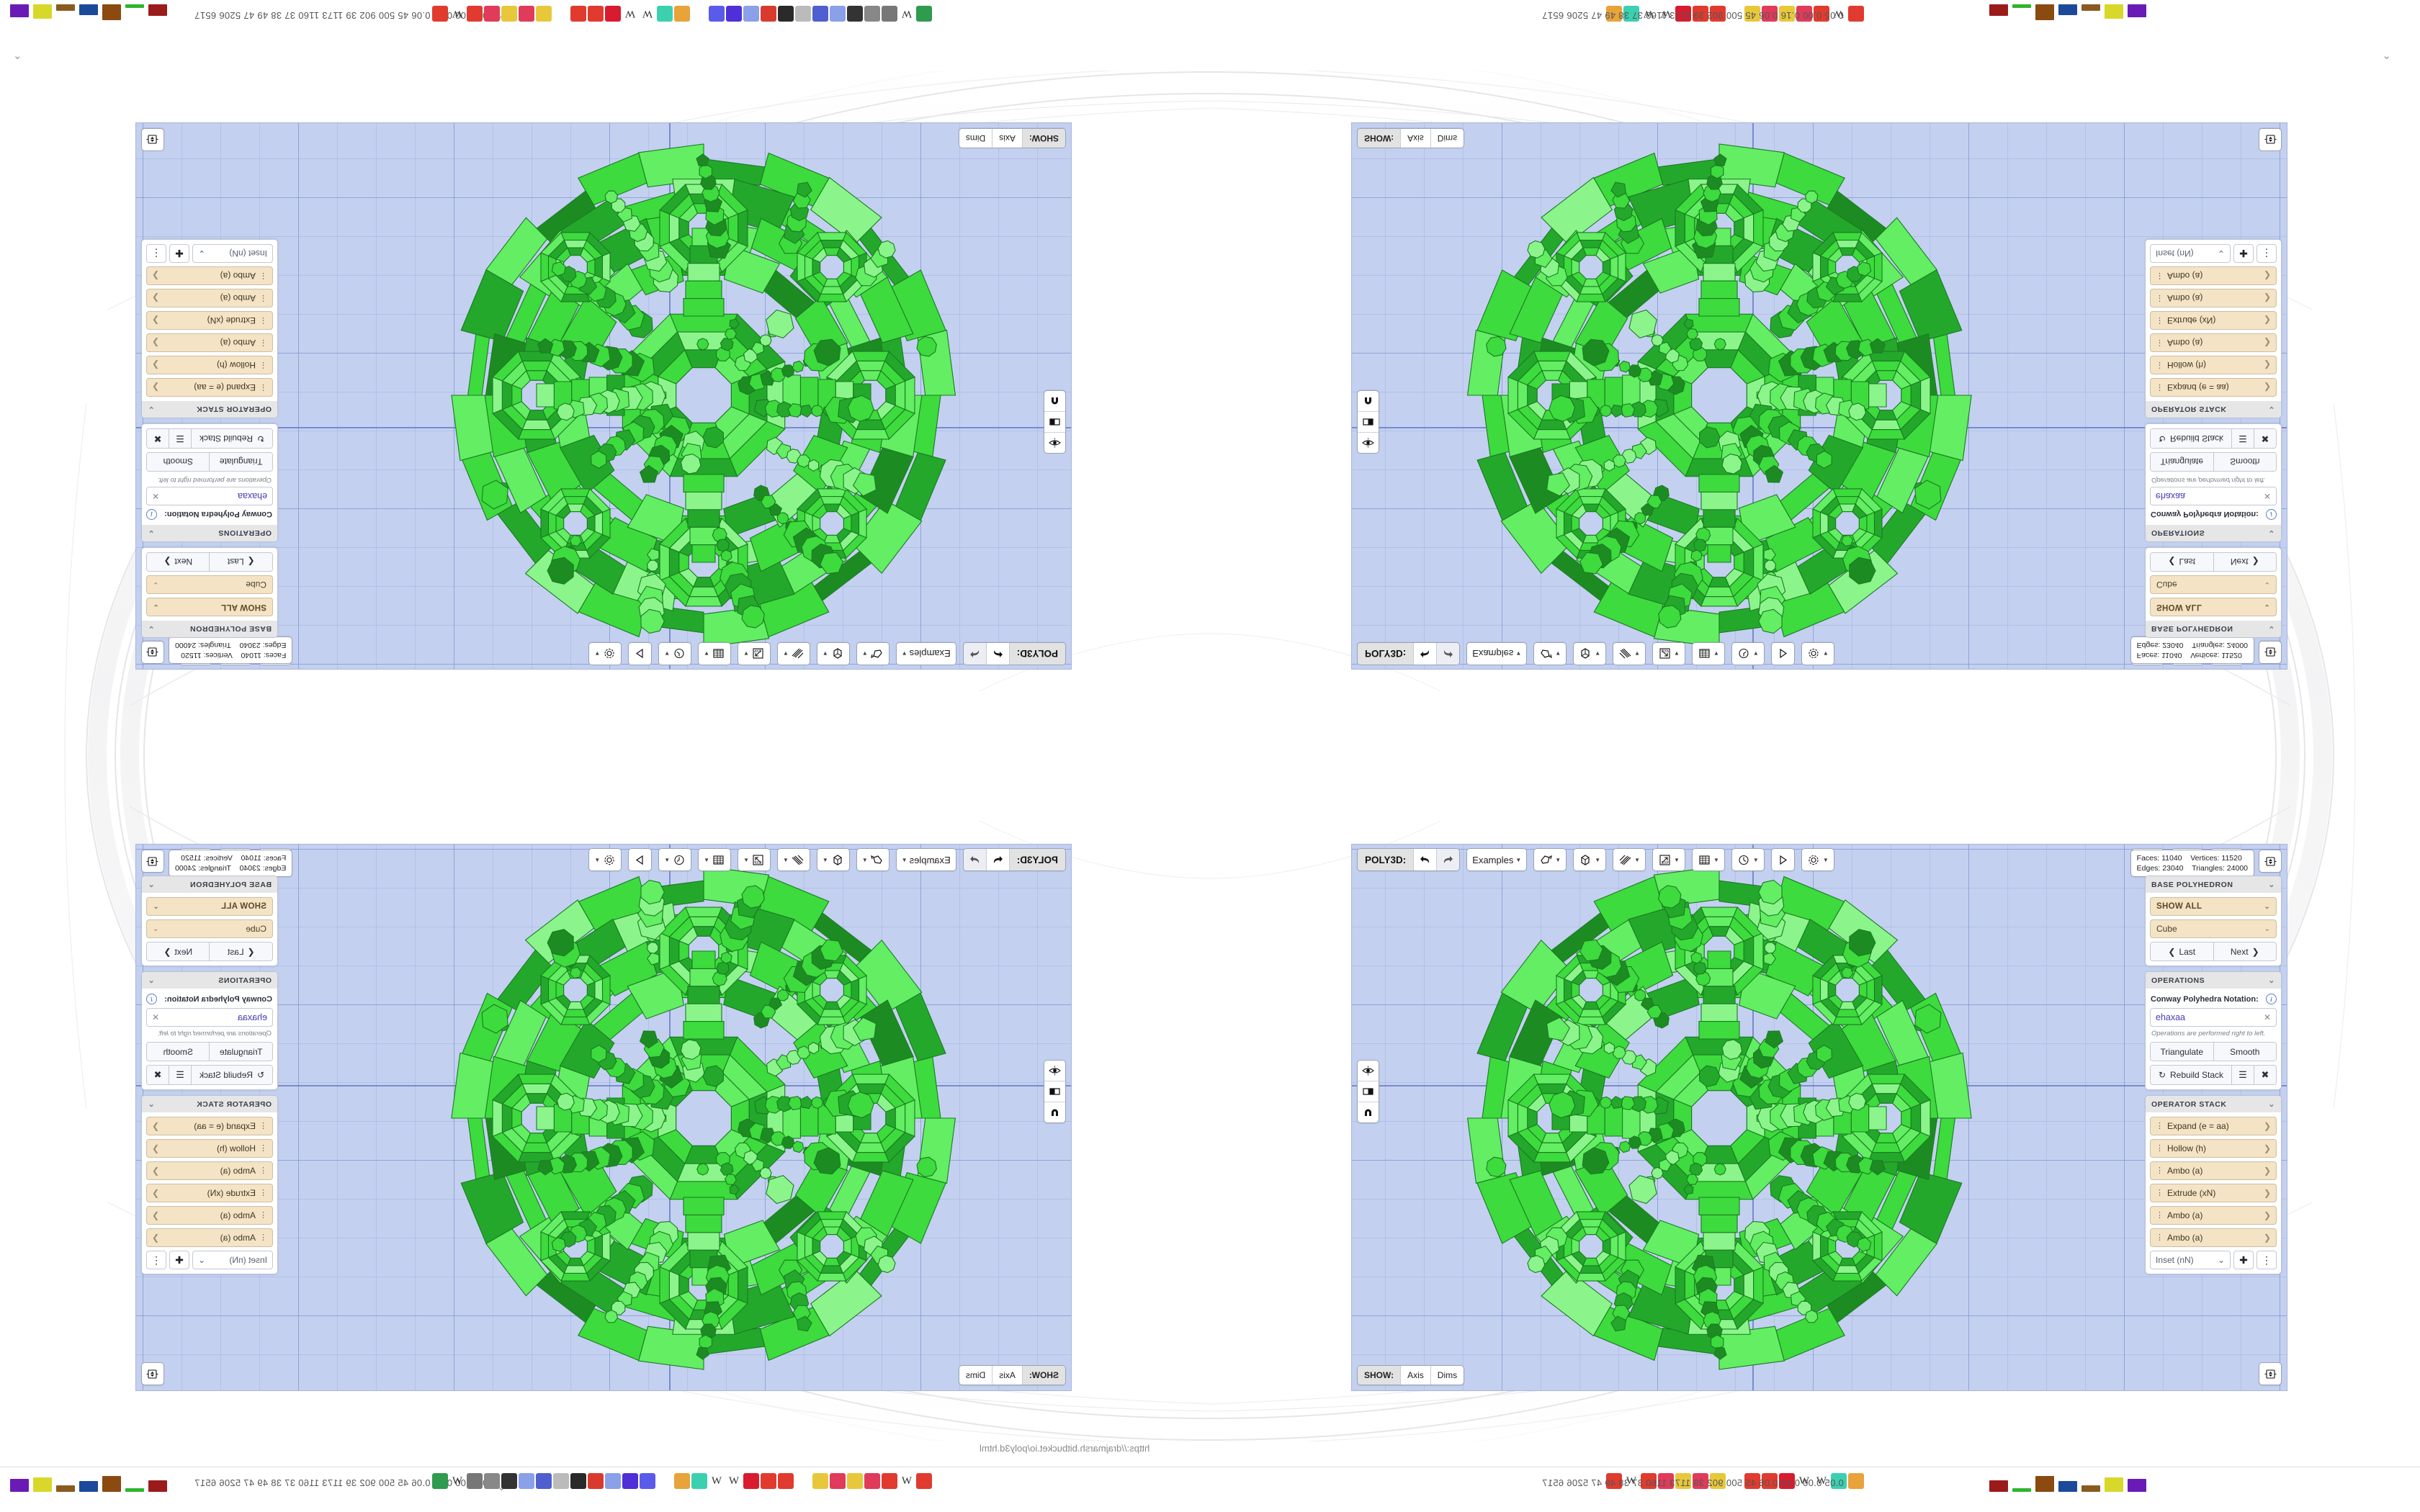 The height and width of the screenshot is (1512, 2420). Describe the element at coordinates (1719, 1118) in the screenshot. I see `polyhedron-render` at that location.